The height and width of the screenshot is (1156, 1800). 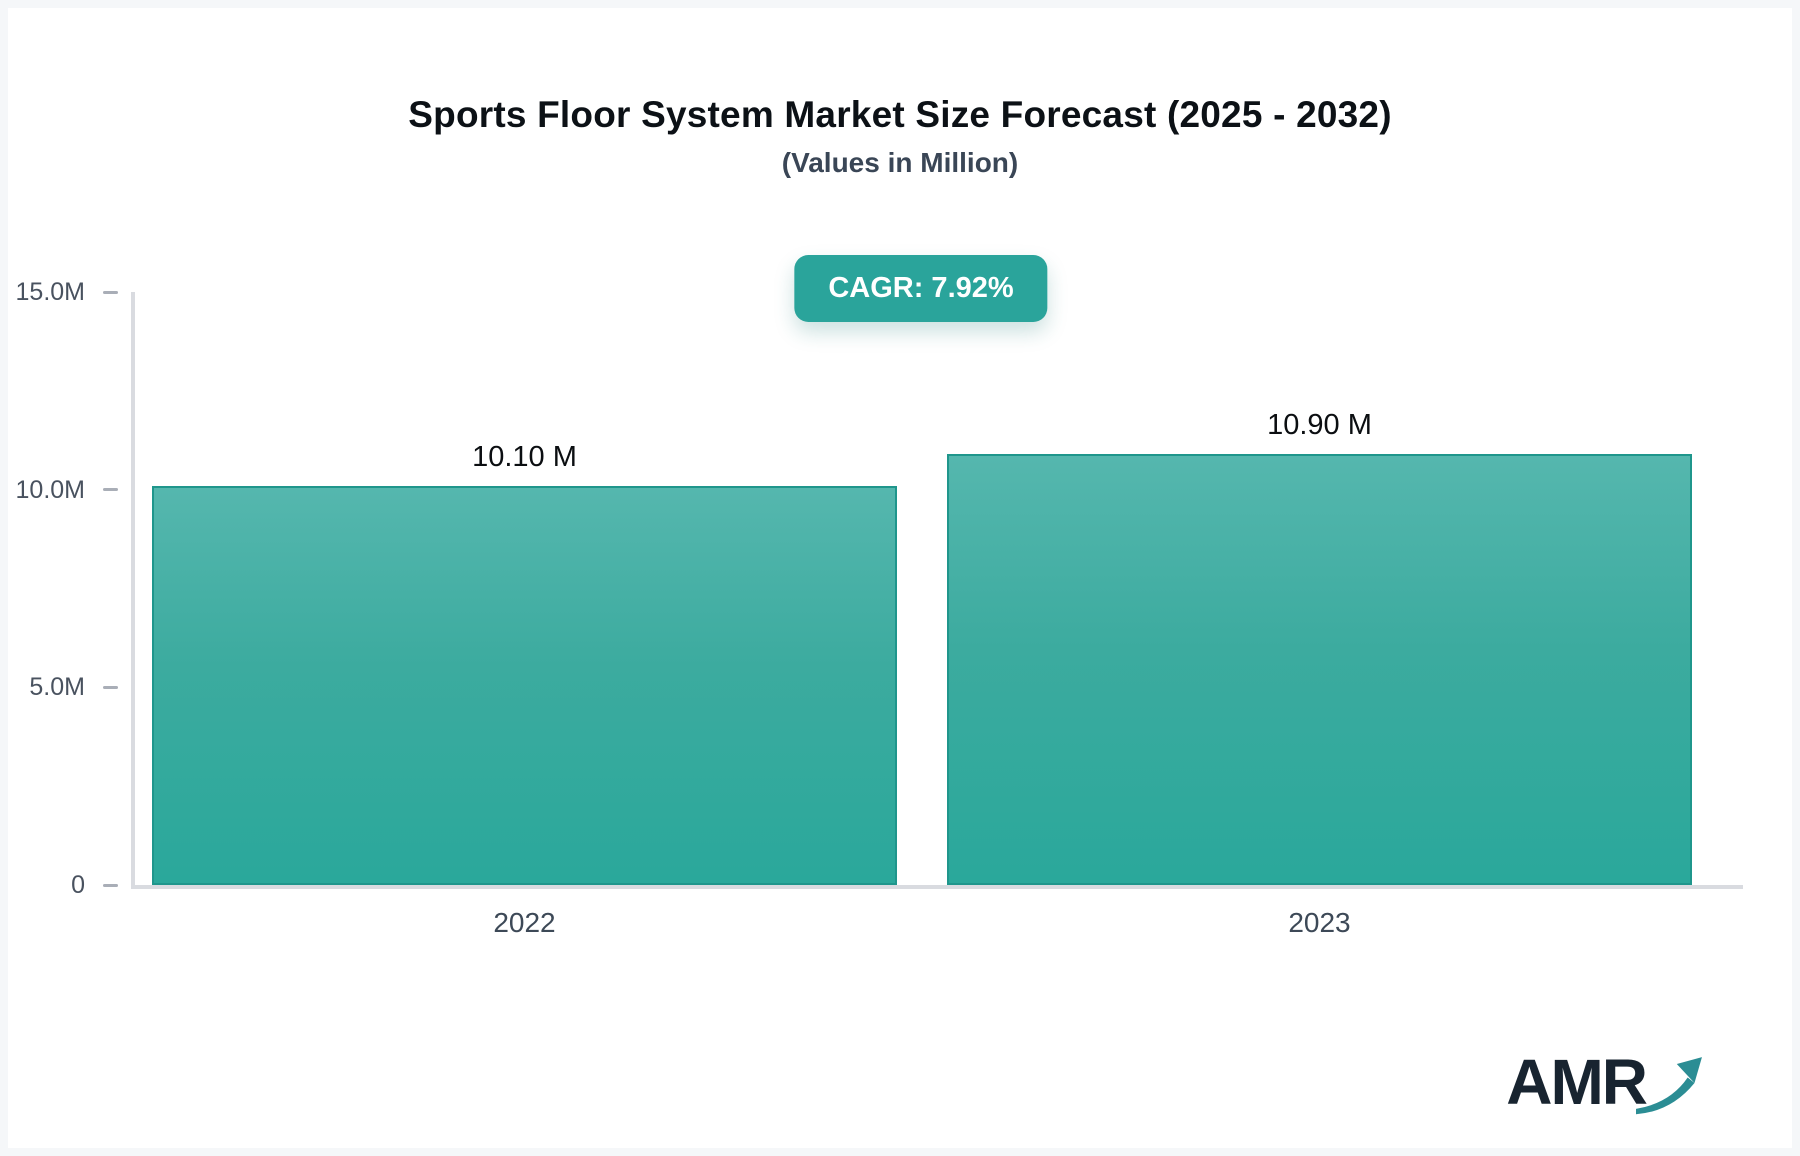 I want to click on bar-value-label: 10.90 M, so click(x=1319, y=425).